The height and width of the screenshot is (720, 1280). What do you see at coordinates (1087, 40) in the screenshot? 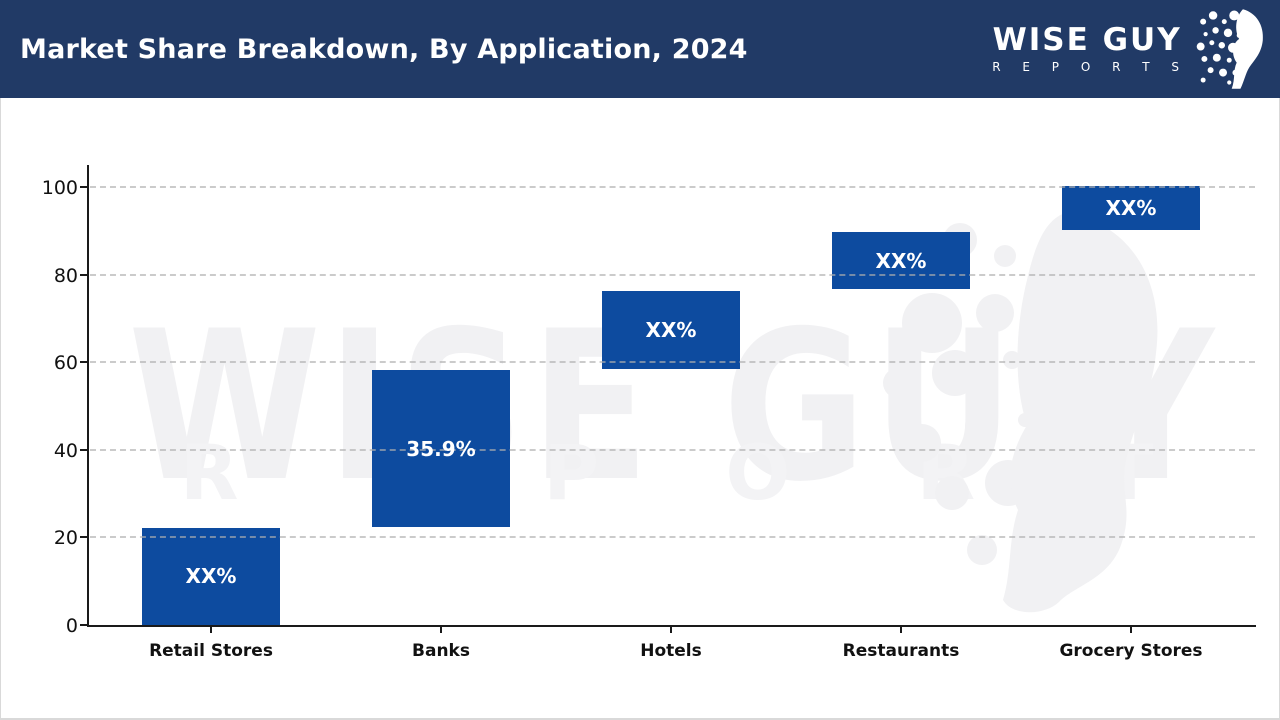
I see `brand-name: WISE GUY` at bounding box center [1087, 40].